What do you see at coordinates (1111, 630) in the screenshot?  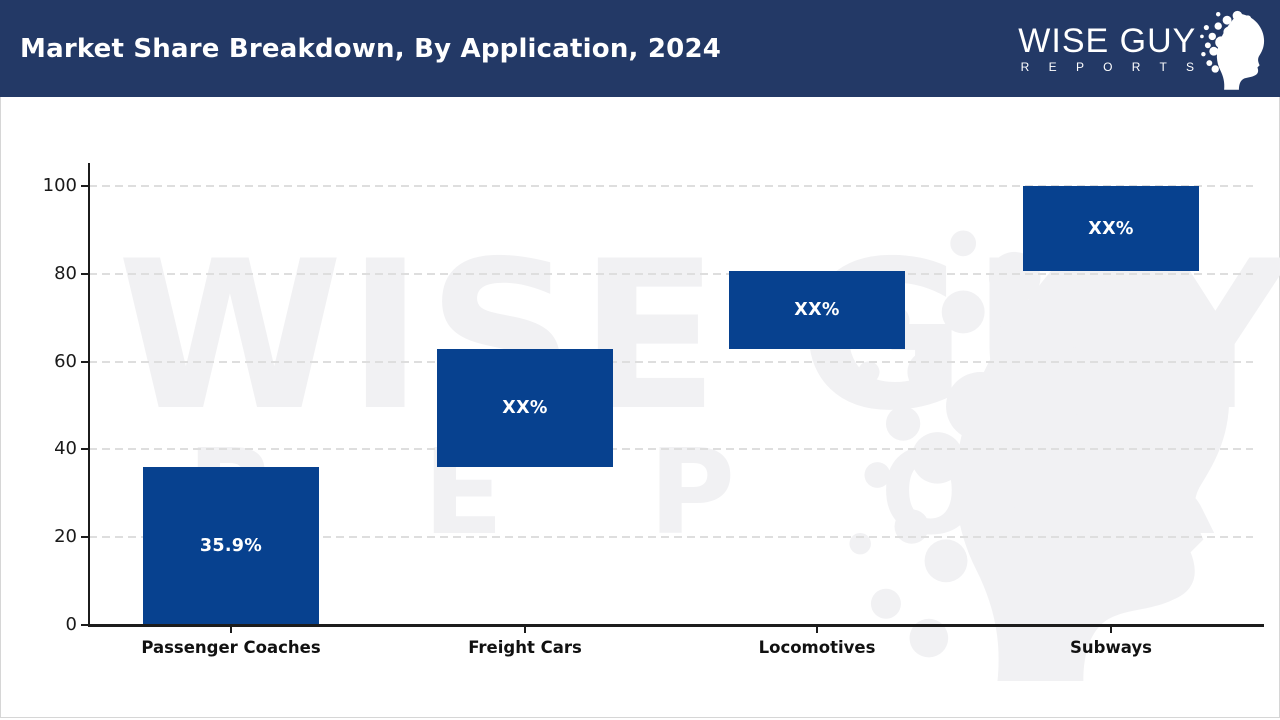 I see `x-tick-subways` at bounding box center [1111, 630].